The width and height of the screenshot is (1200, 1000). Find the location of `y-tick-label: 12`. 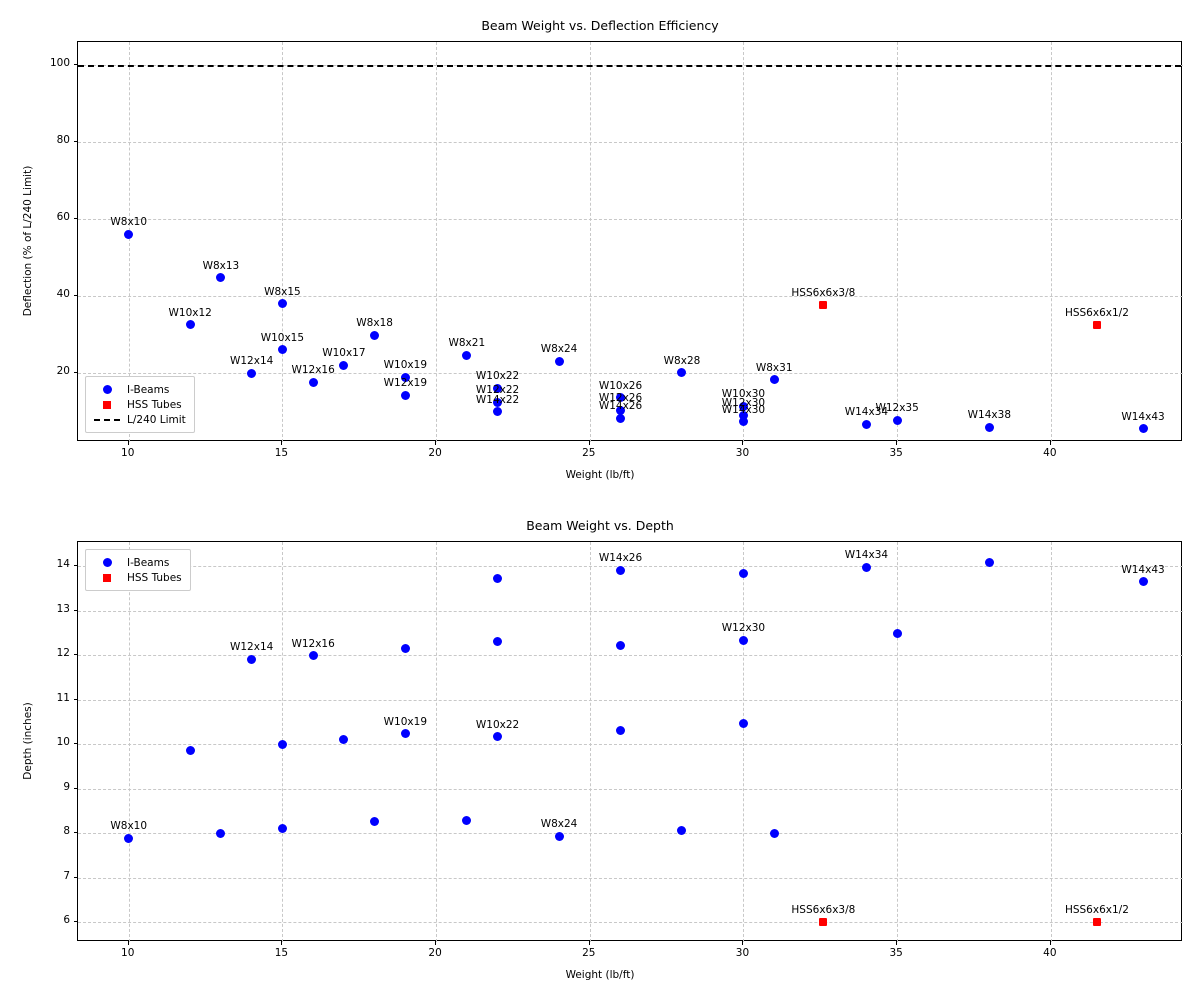

y-tick-label: 12 is located at coordinates (63, 653).